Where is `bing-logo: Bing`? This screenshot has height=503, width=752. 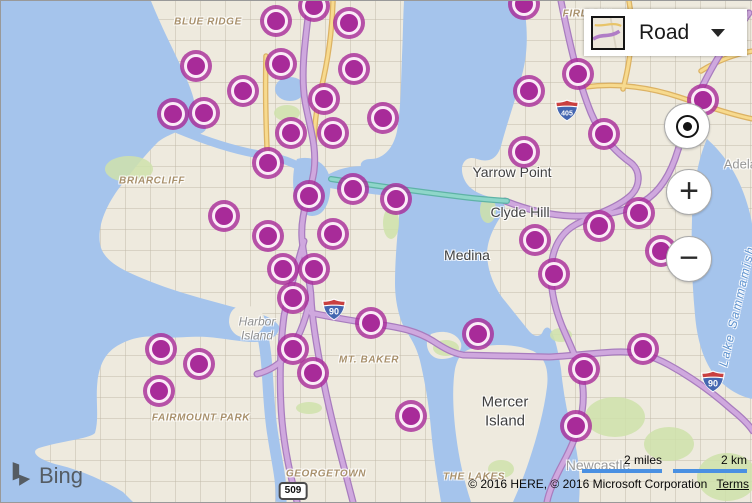
bing-logo: Bing is located at coordinates (46, 476).